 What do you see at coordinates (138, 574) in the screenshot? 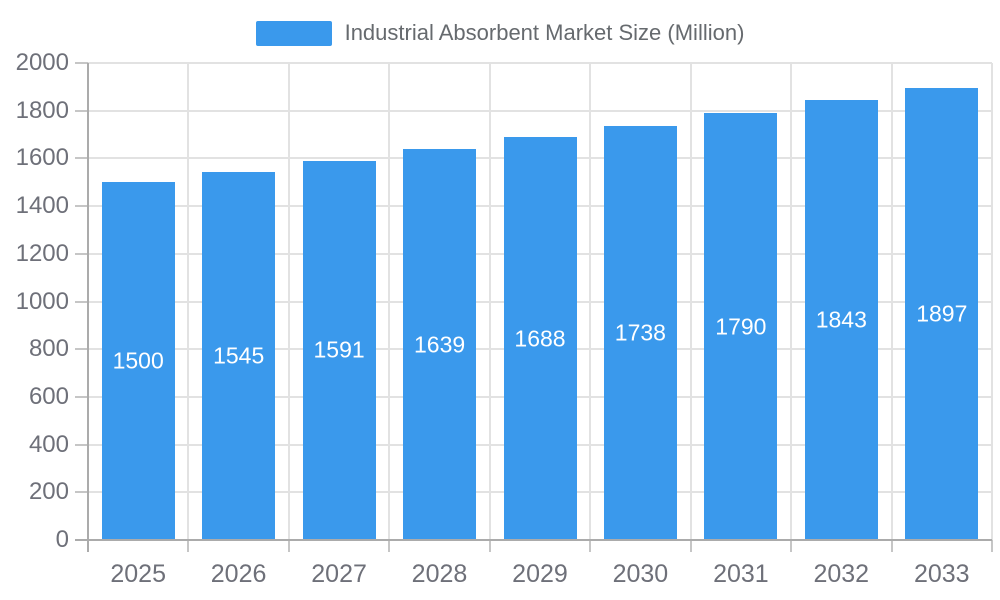
I see `x-axis-label: 2025` at bounding box center [138, 574].